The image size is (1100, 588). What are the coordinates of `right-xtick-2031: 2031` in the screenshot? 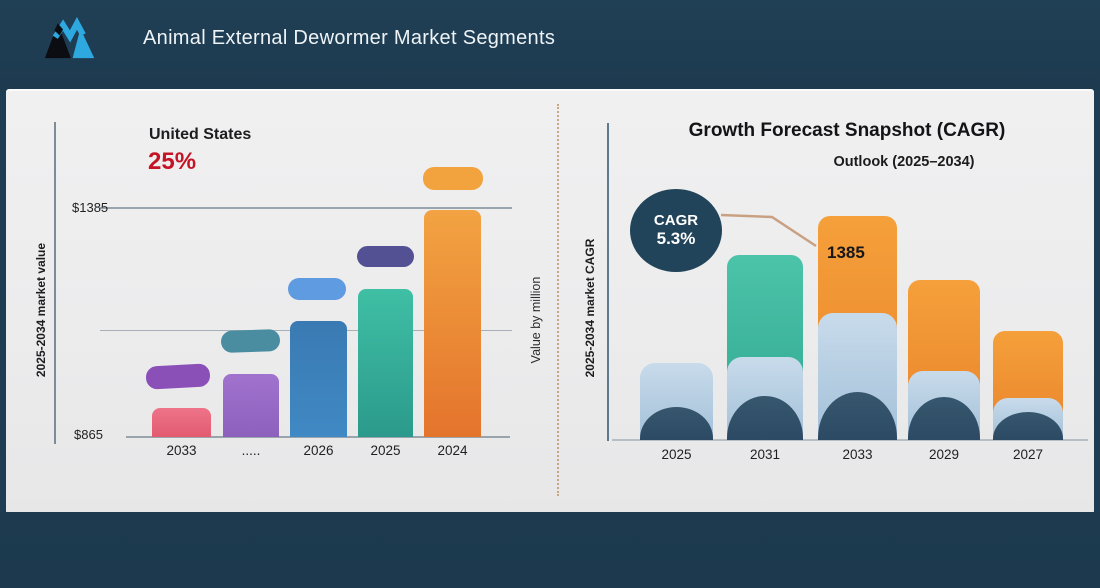 It's located at (765, 454).